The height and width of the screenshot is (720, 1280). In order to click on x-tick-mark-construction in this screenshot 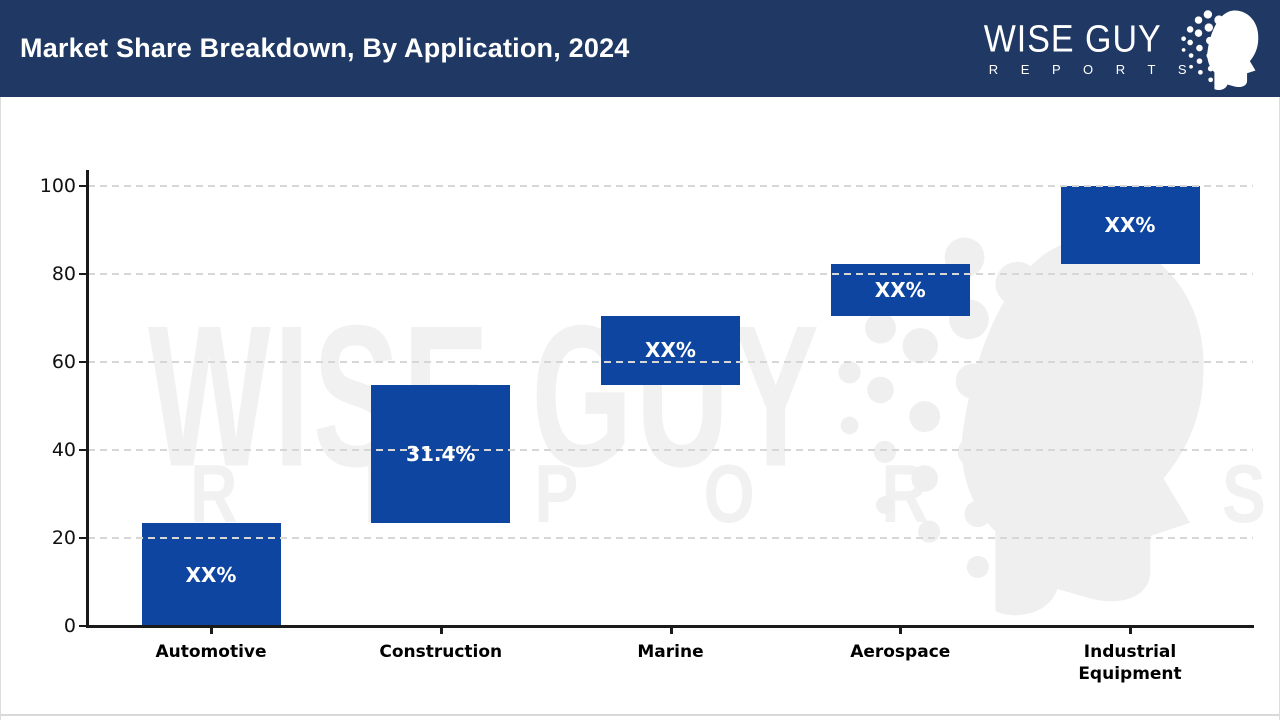, I will do `click(441, 630)`.